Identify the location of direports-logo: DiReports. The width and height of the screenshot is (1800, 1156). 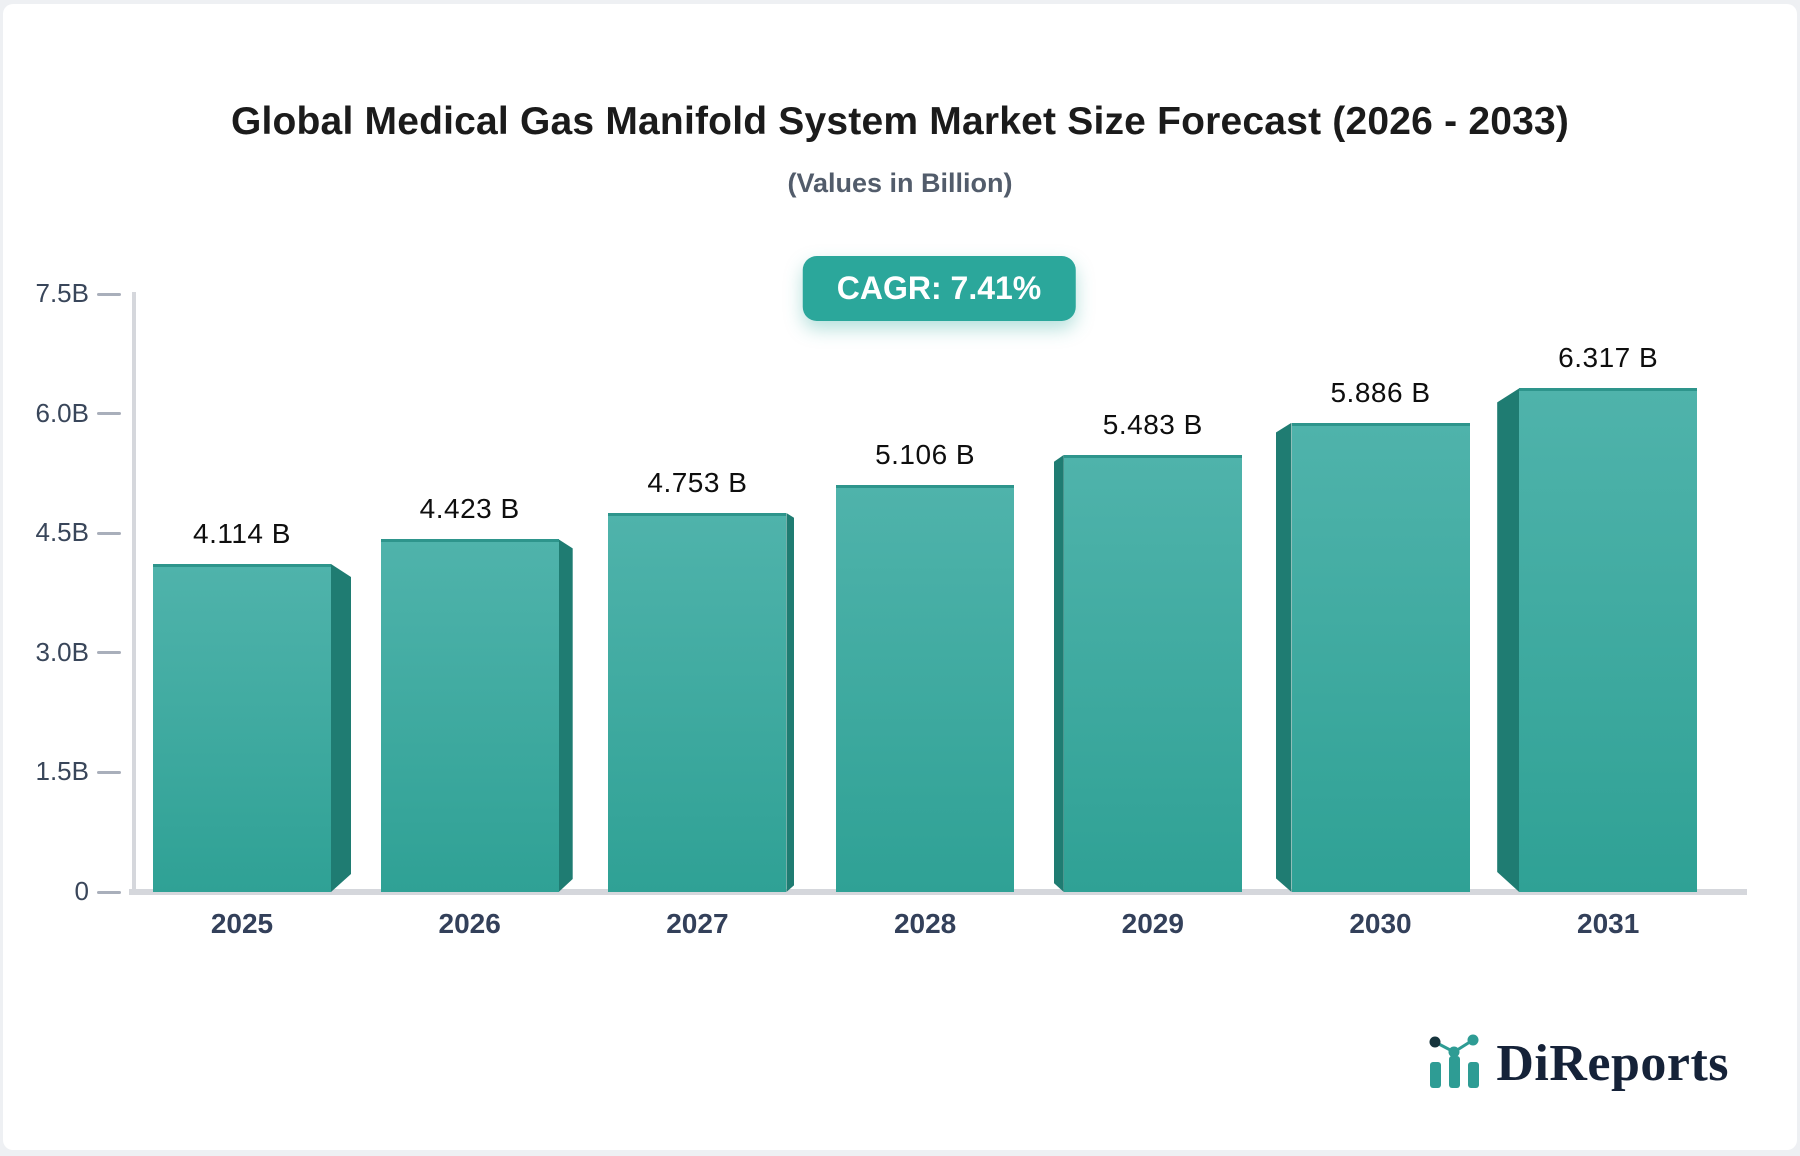
(1576, 1063).